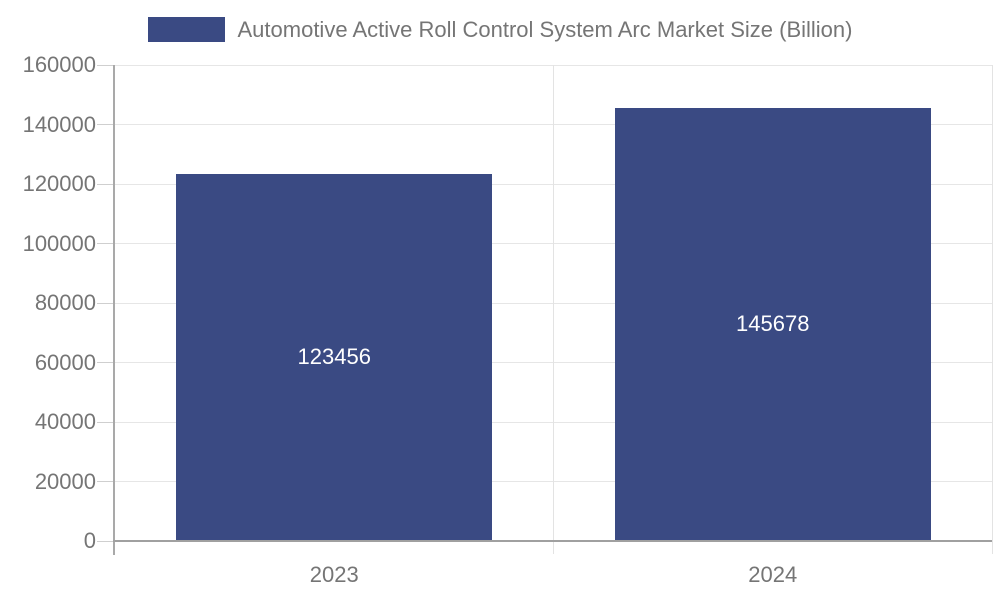  Describe the element at coordinates (59, 183) in the screenshot. I see `y-axis-tick-label: 120000` at that location.